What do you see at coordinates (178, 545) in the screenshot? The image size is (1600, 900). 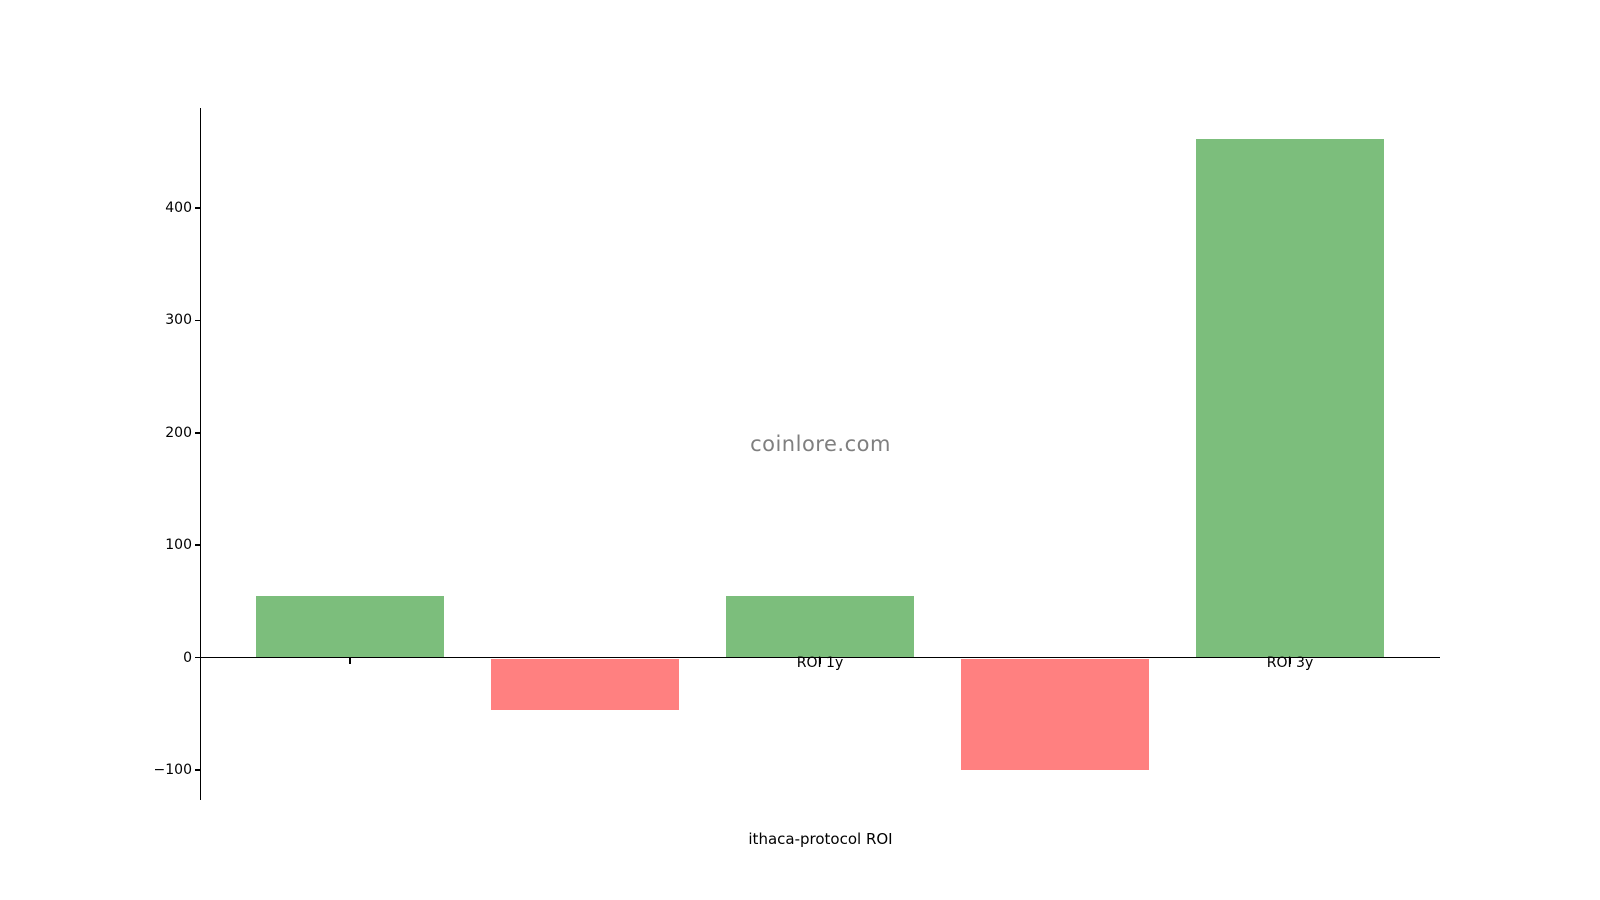 I see `y-tick-label-100: 100` at bounding box center [178, 545].